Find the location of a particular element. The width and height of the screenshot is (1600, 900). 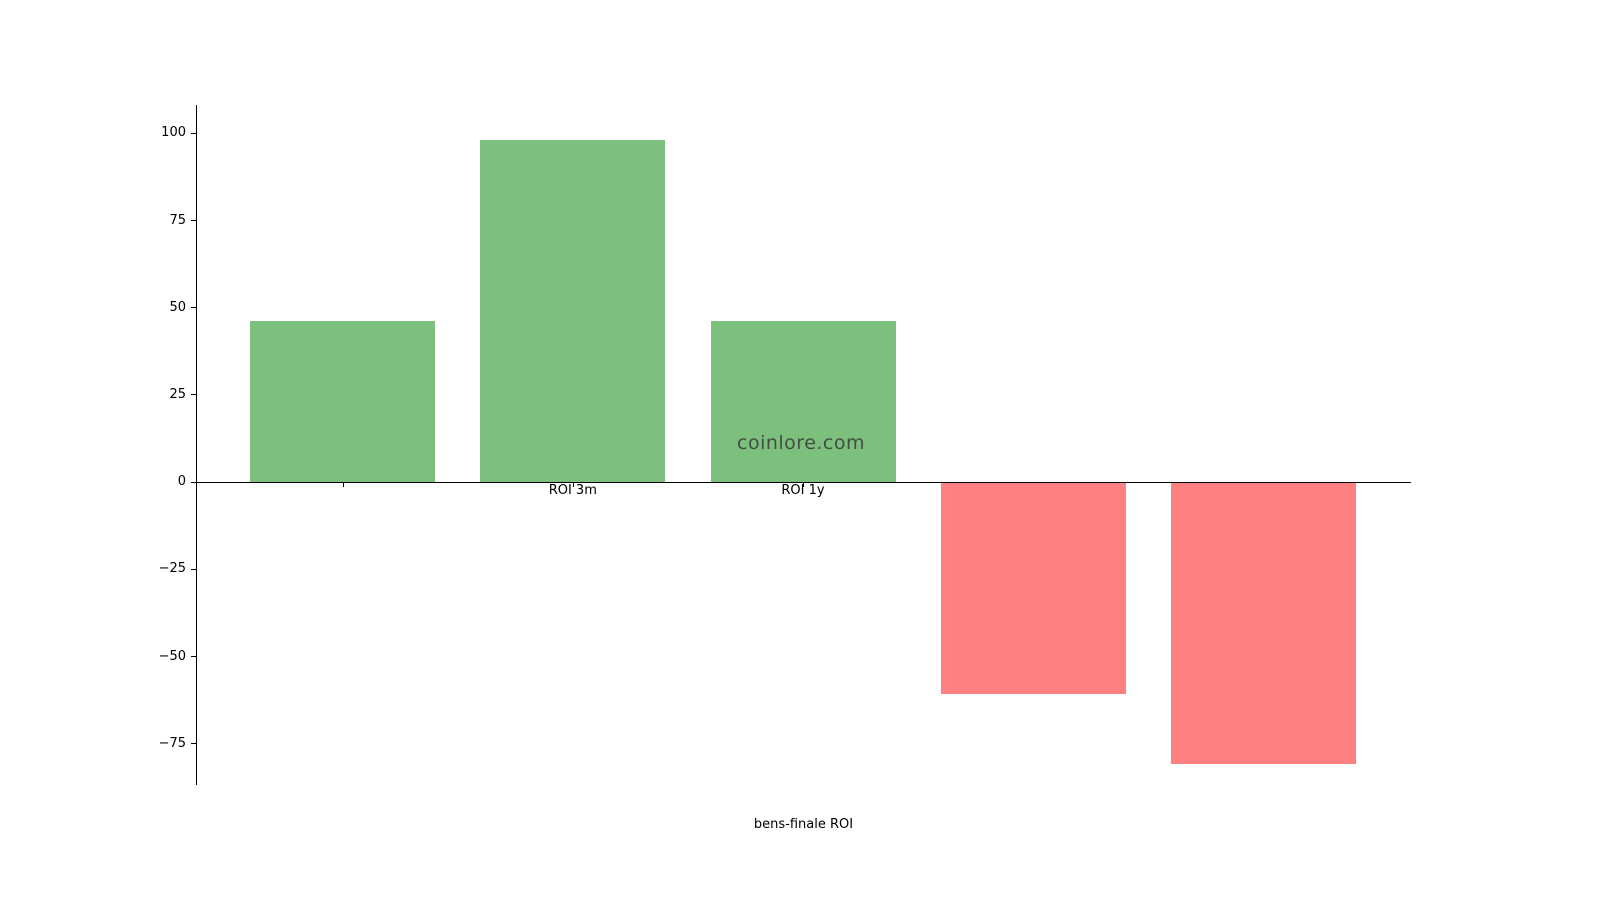

y-tick-label-25: 25 is located at coordinates (177, 394).